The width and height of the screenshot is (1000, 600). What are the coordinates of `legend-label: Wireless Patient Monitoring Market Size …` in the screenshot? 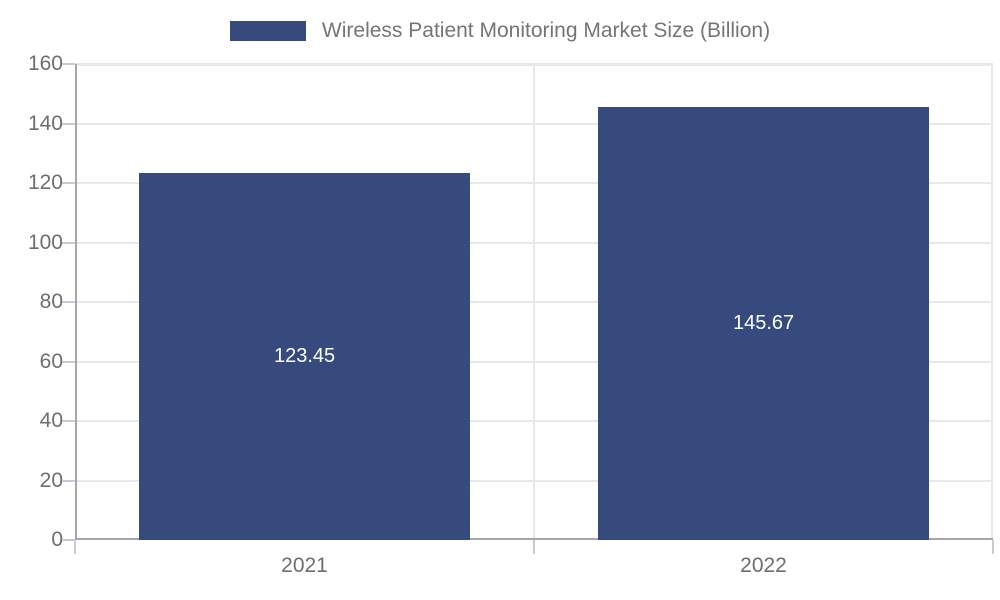 It's located at (546, 30).